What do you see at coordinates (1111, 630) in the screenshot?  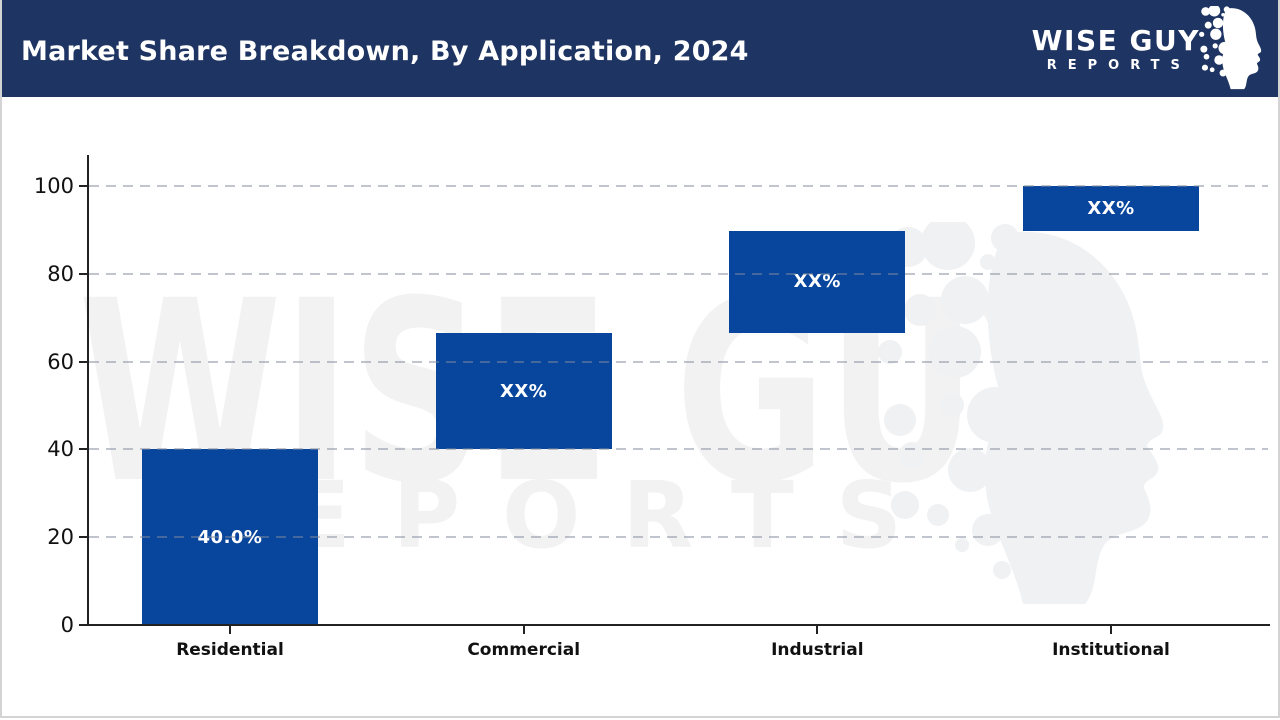 I see `x-tick-mark-institutional` at bounding box center [1111, 630].